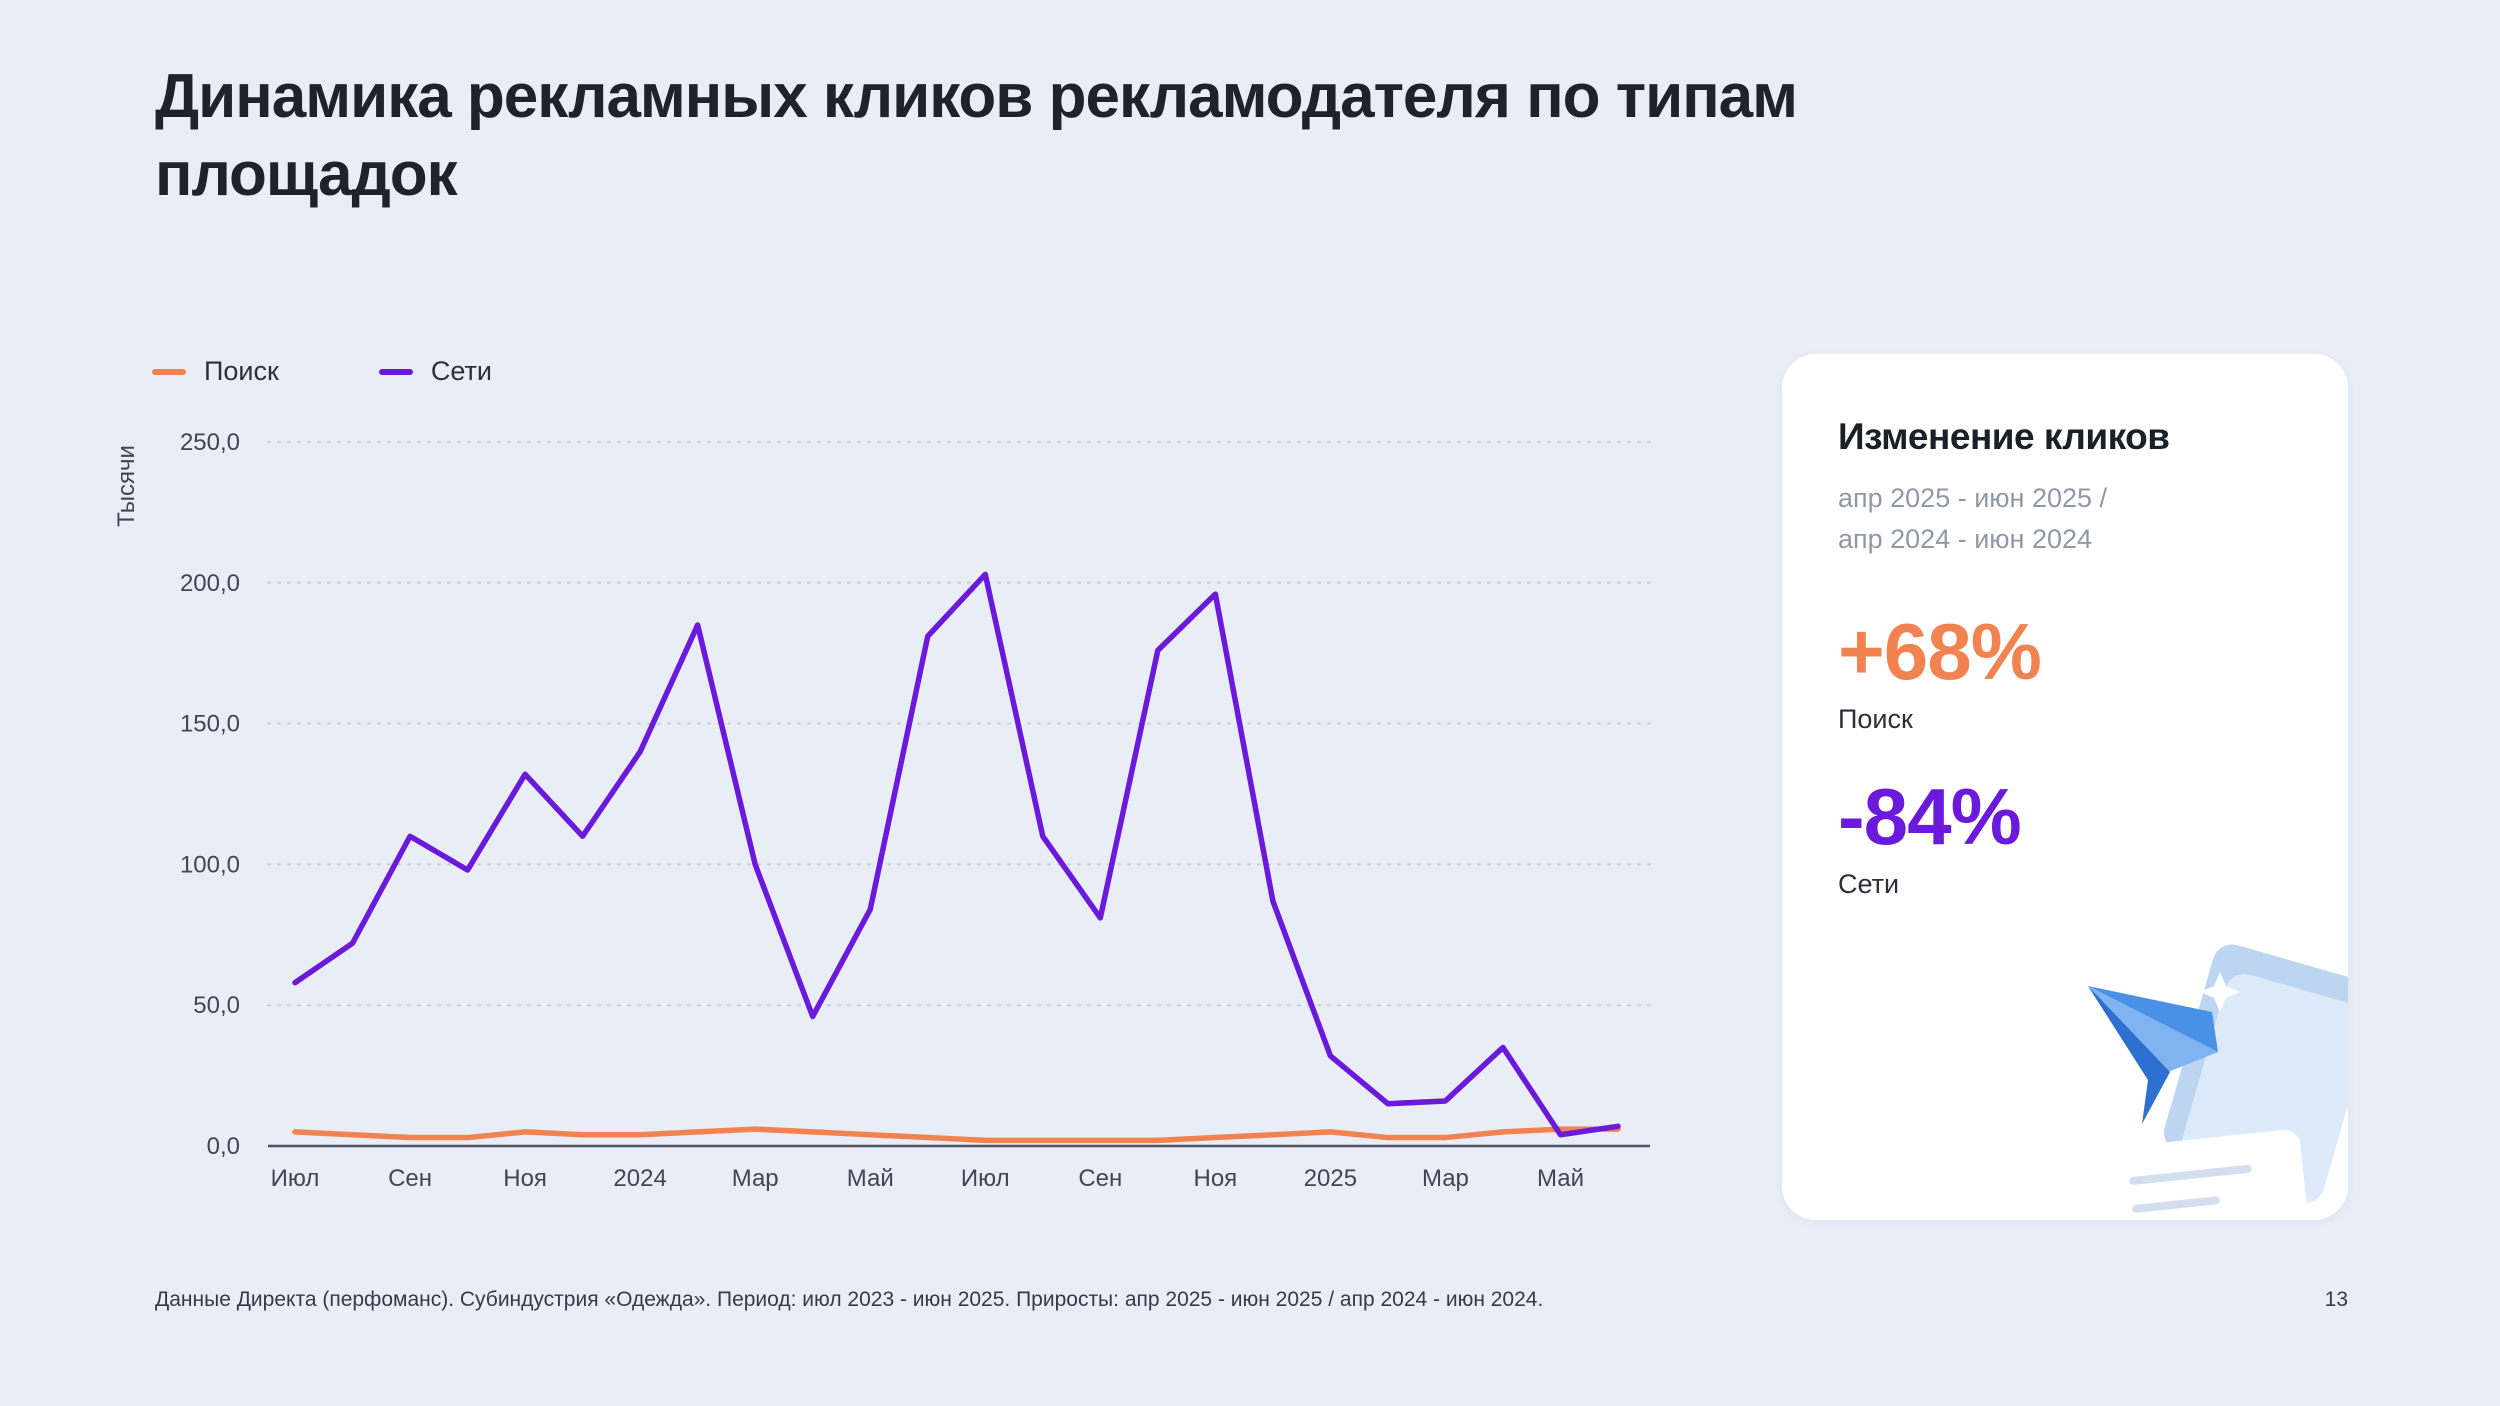 The height and width of the screenshot is (1406, 2500). Describe the element at coordinates (395, 371) in the screenshot. I see `networks-series-swatch` at that location.